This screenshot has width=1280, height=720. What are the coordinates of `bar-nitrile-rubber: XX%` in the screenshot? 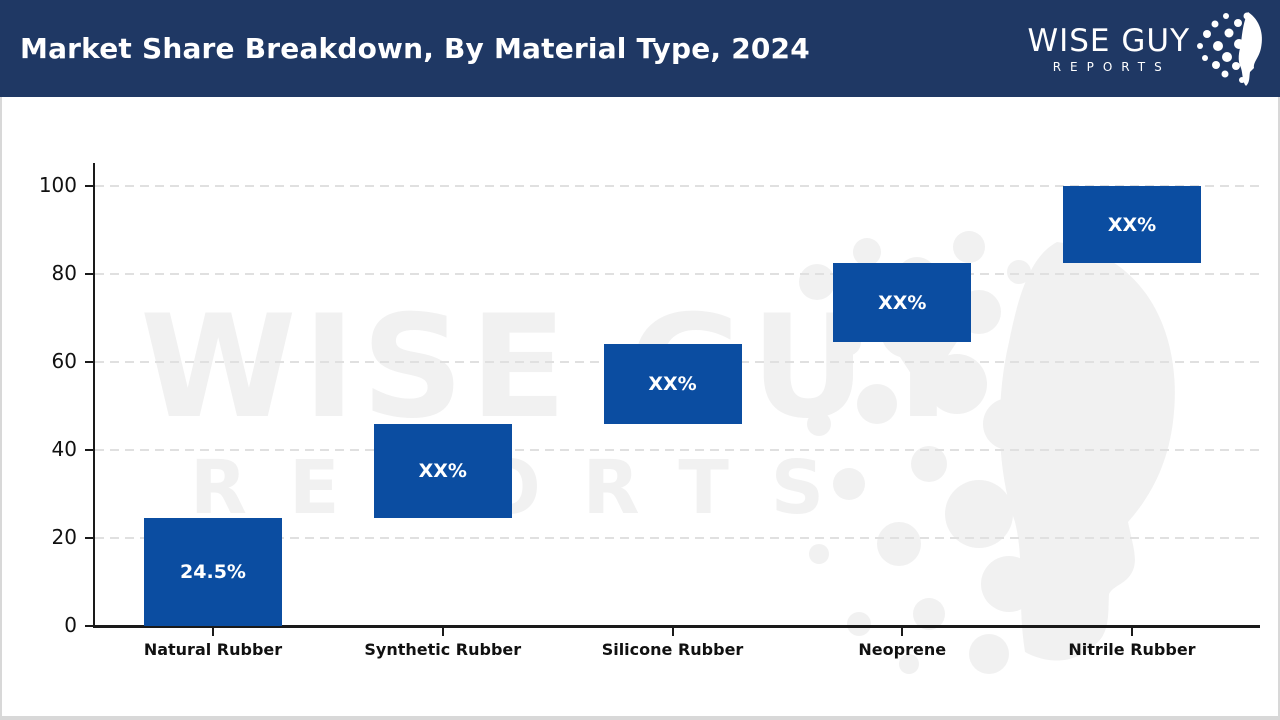 It's located at (1132, 224).